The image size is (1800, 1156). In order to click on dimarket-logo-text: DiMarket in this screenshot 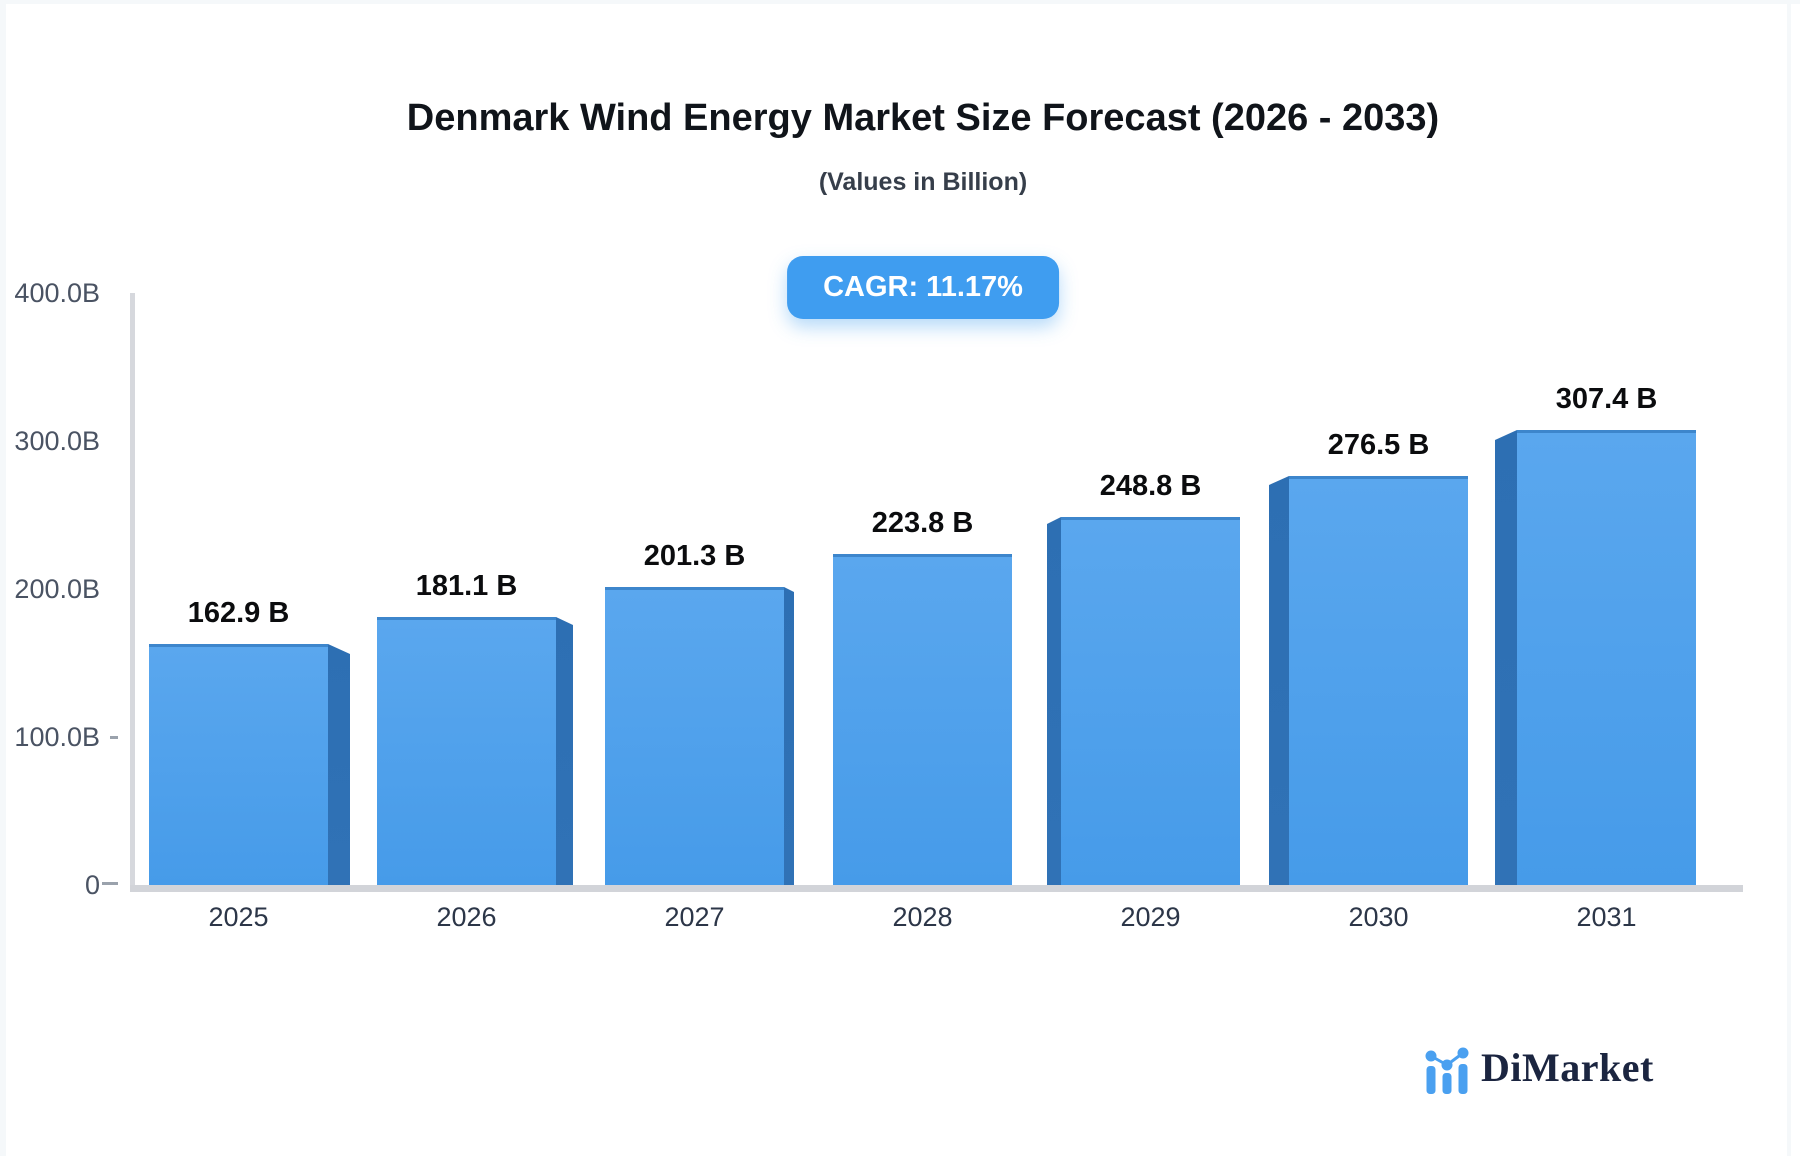, I will do `click(1567, 1067)`.